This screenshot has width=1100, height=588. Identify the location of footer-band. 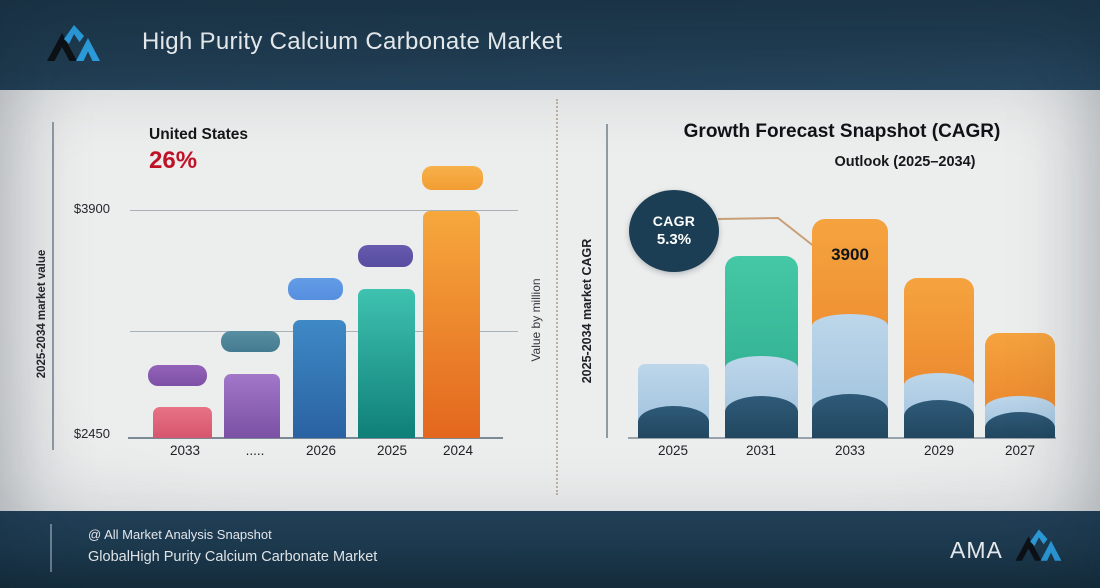
(550, 549).